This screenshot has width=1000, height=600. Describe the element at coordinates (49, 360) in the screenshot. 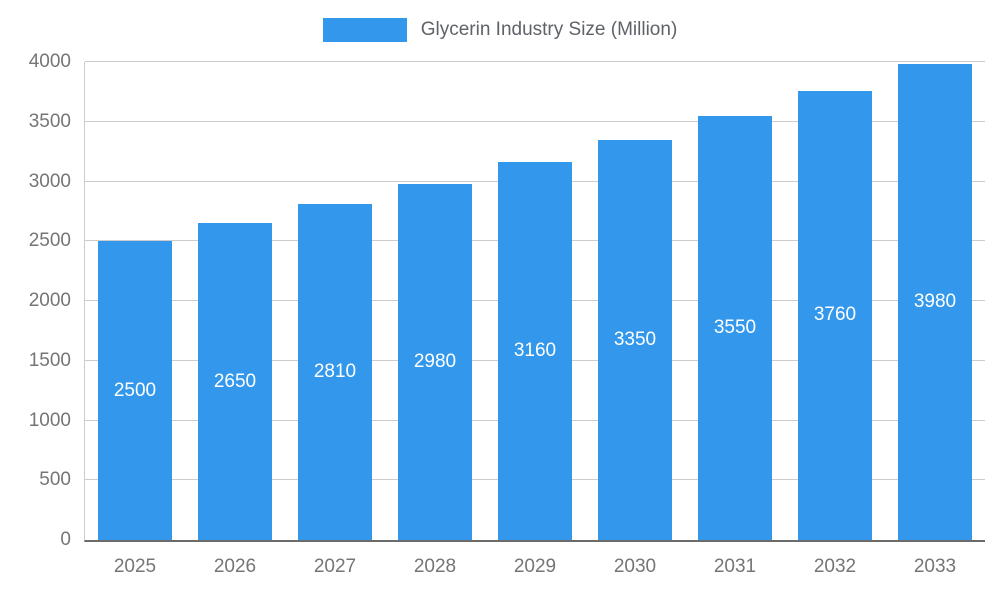

I see `y-tick-label: 1500` at that location.